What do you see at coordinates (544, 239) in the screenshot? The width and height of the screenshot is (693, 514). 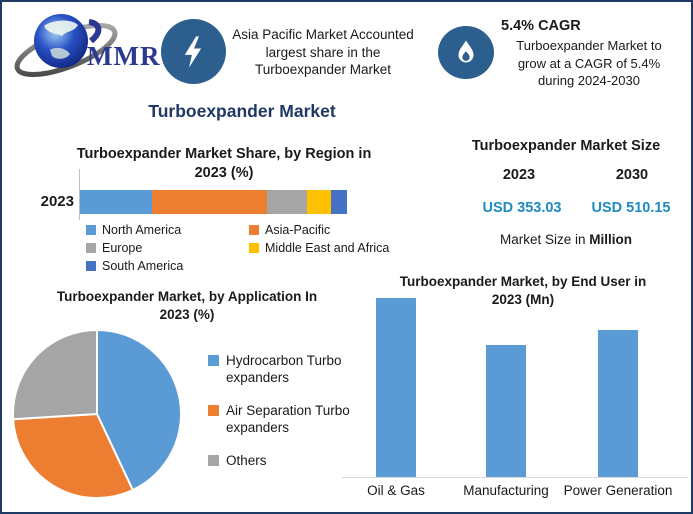 I see `market-size-note-prefix: Market Size in` at bounding box center [544, 239].